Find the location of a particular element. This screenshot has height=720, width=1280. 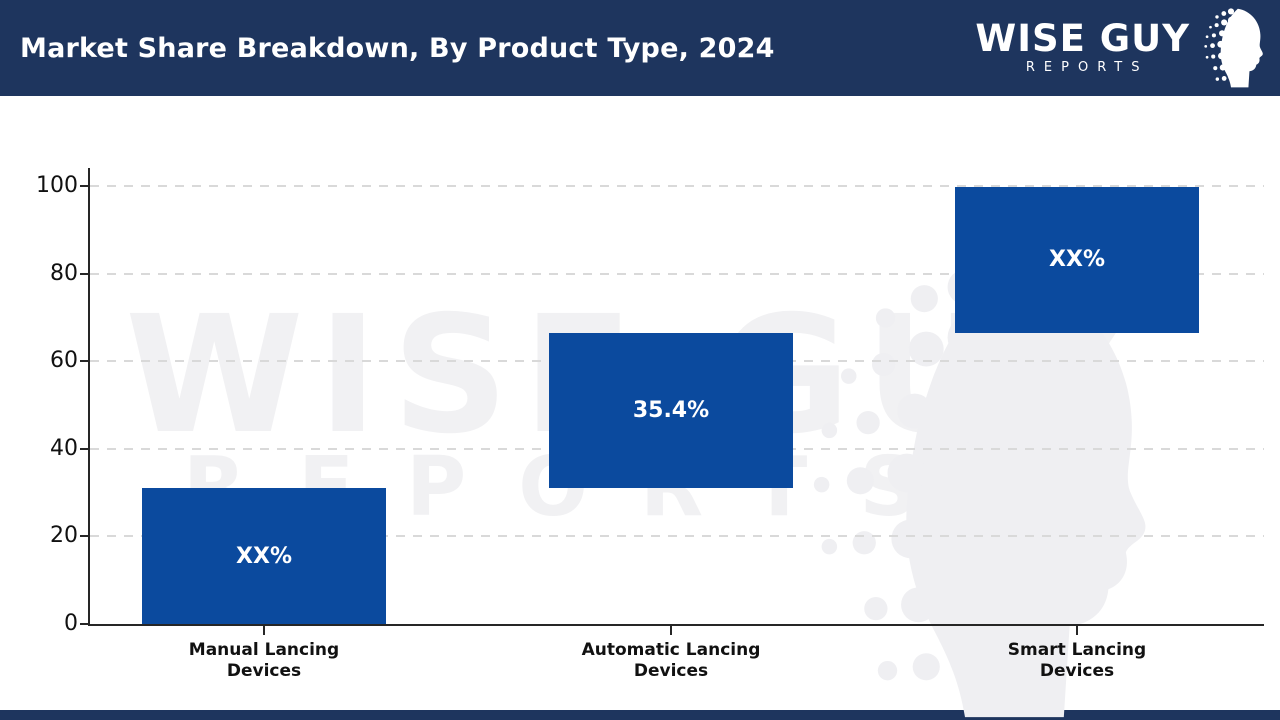

y-tick-label-60: 60 is located at coordinates (64, 361).